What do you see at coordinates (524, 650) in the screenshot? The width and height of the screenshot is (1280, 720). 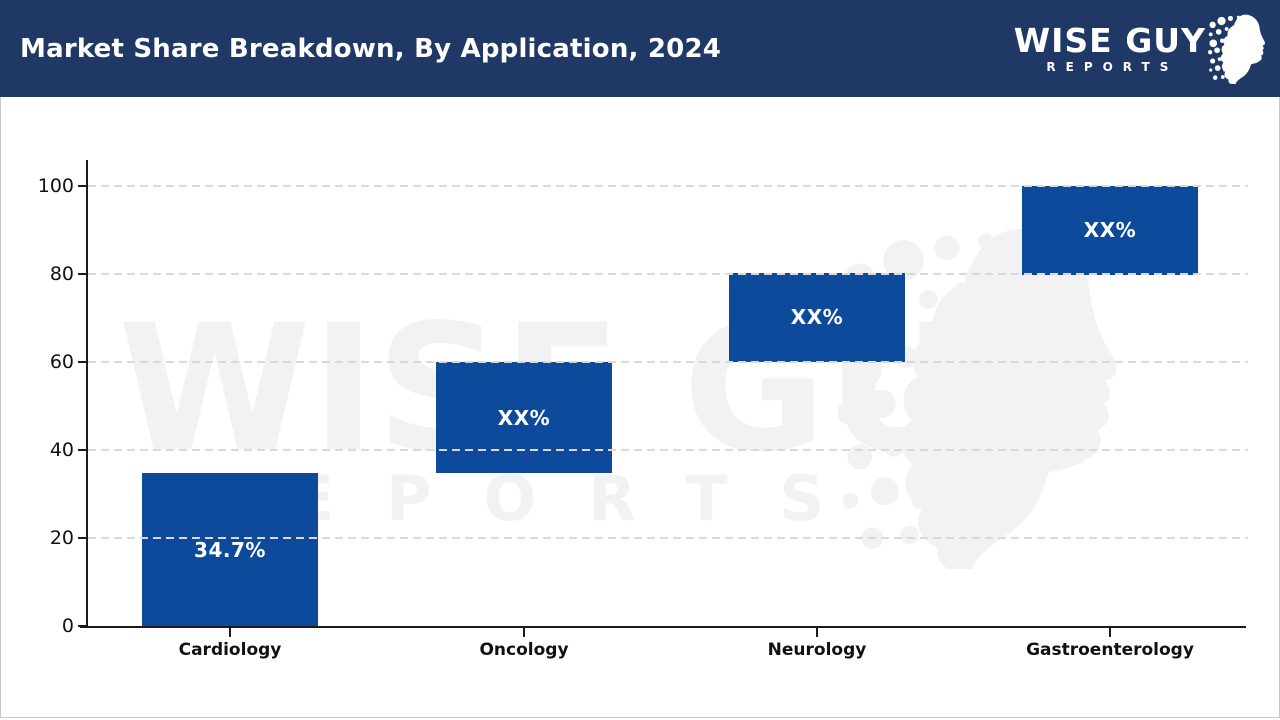 I see `category-label: Oncology` at bounding box center [524, 650].